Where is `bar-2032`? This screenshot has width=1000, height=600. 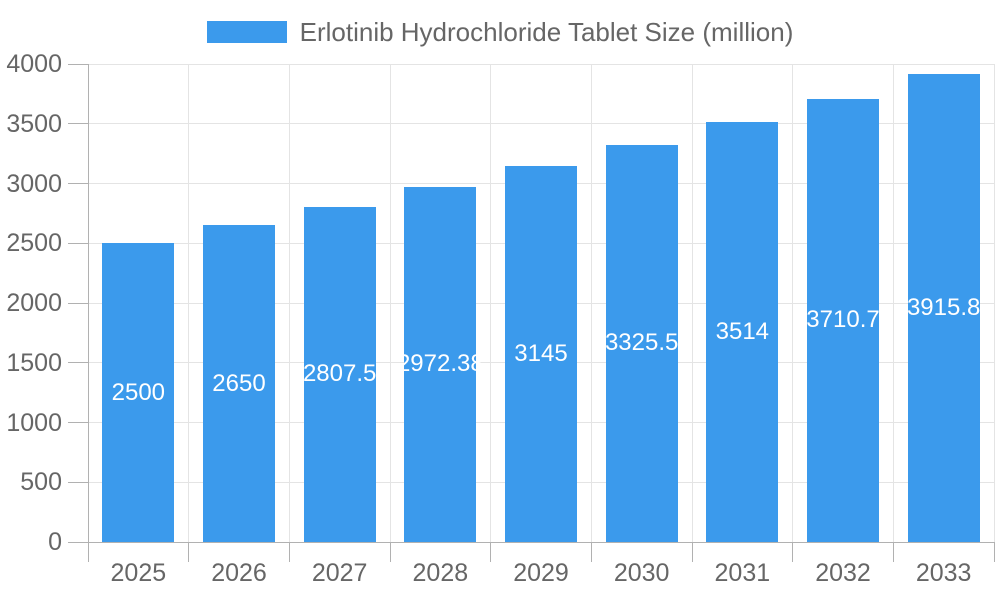
bar-2032 is located at coordinates (843, 320).